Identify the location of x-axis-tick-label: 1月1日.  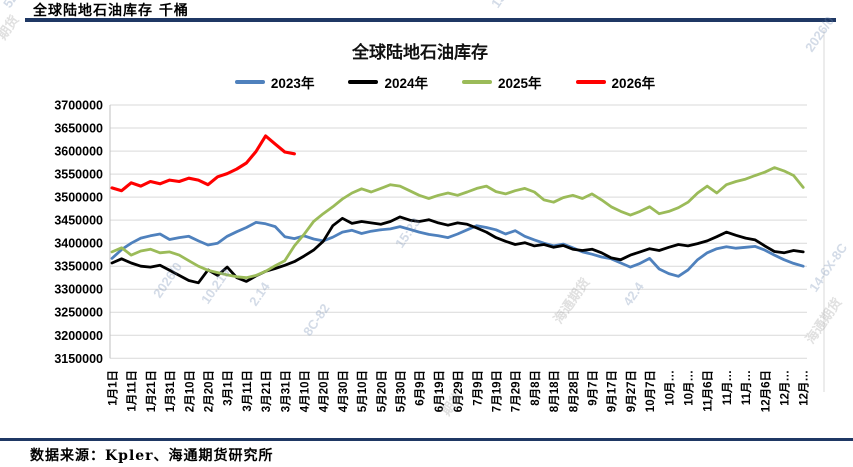
(113, 388).